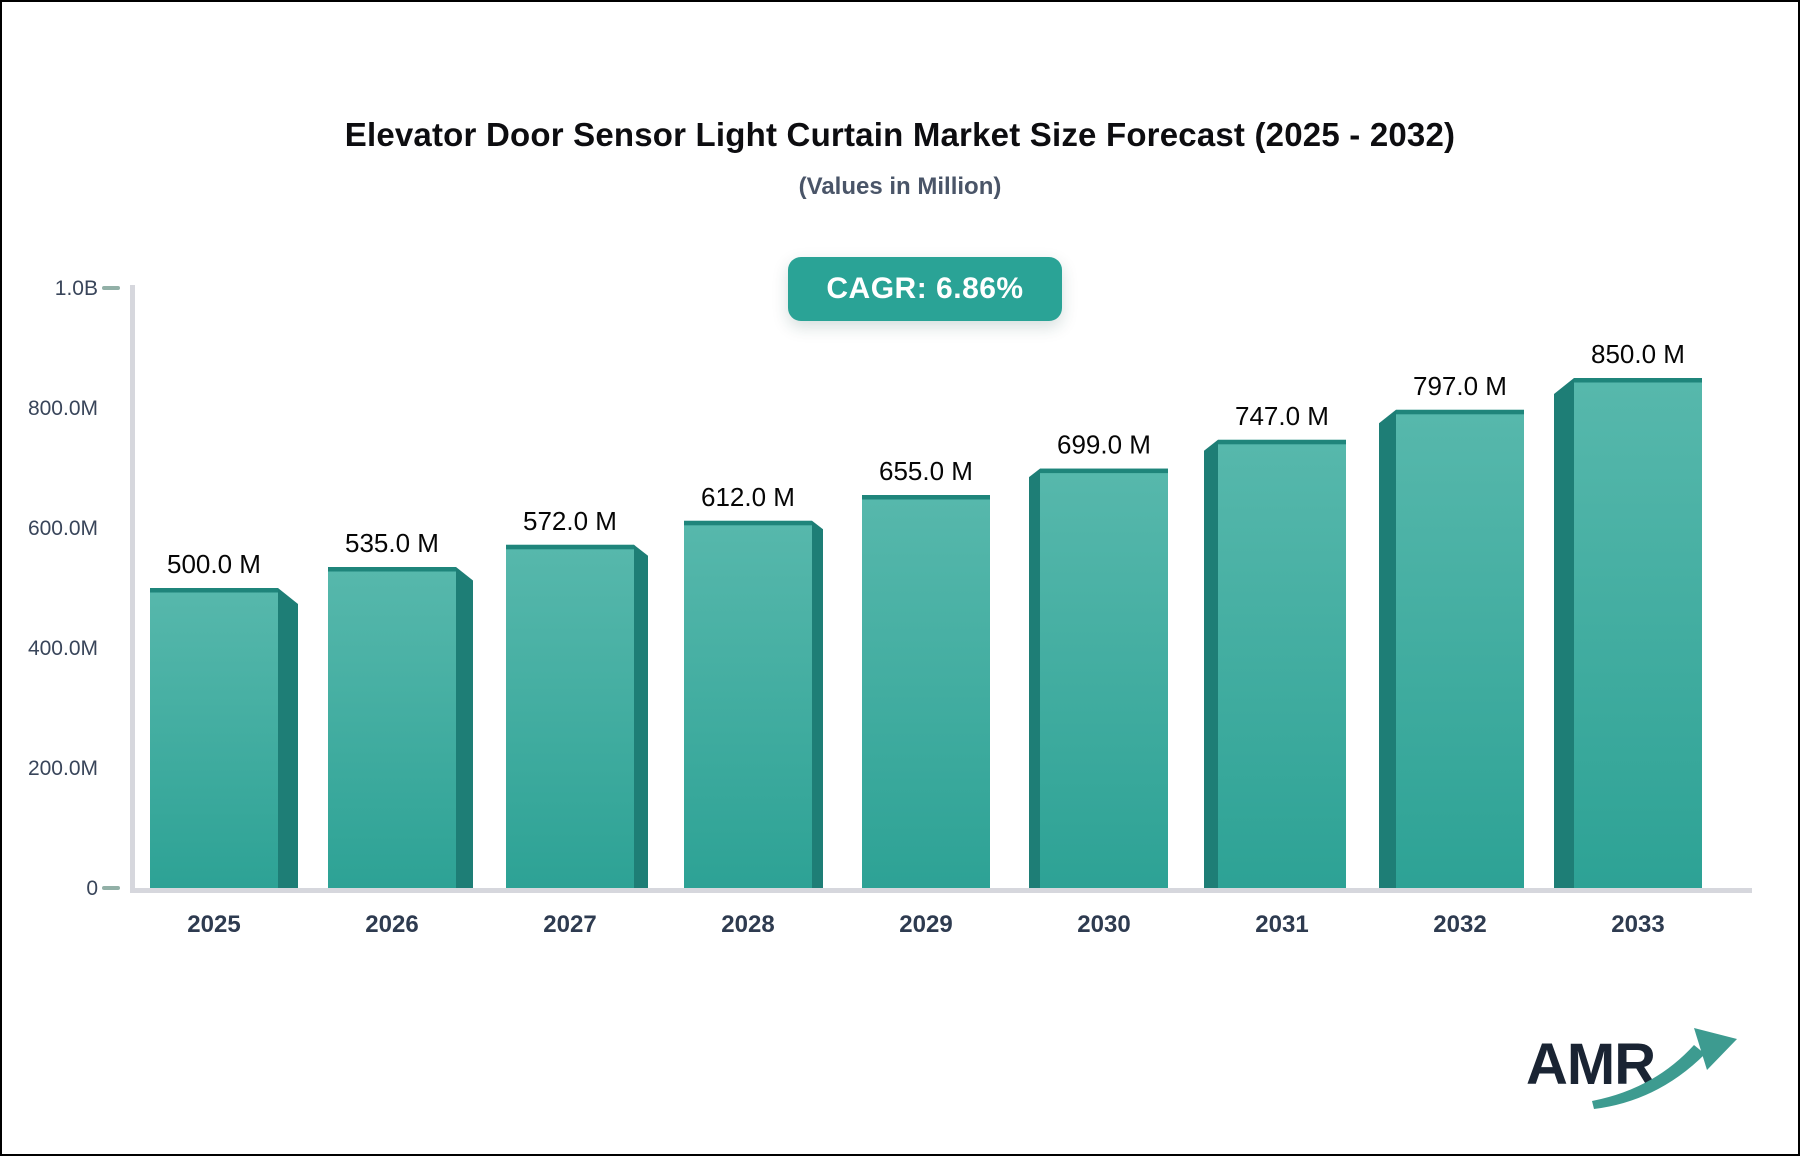 This screenshot has height=1156, width=1800. Describe the element at coordinates (63, 408) in the screenshot. I see `y-axis-label: 800.0M` at that location.